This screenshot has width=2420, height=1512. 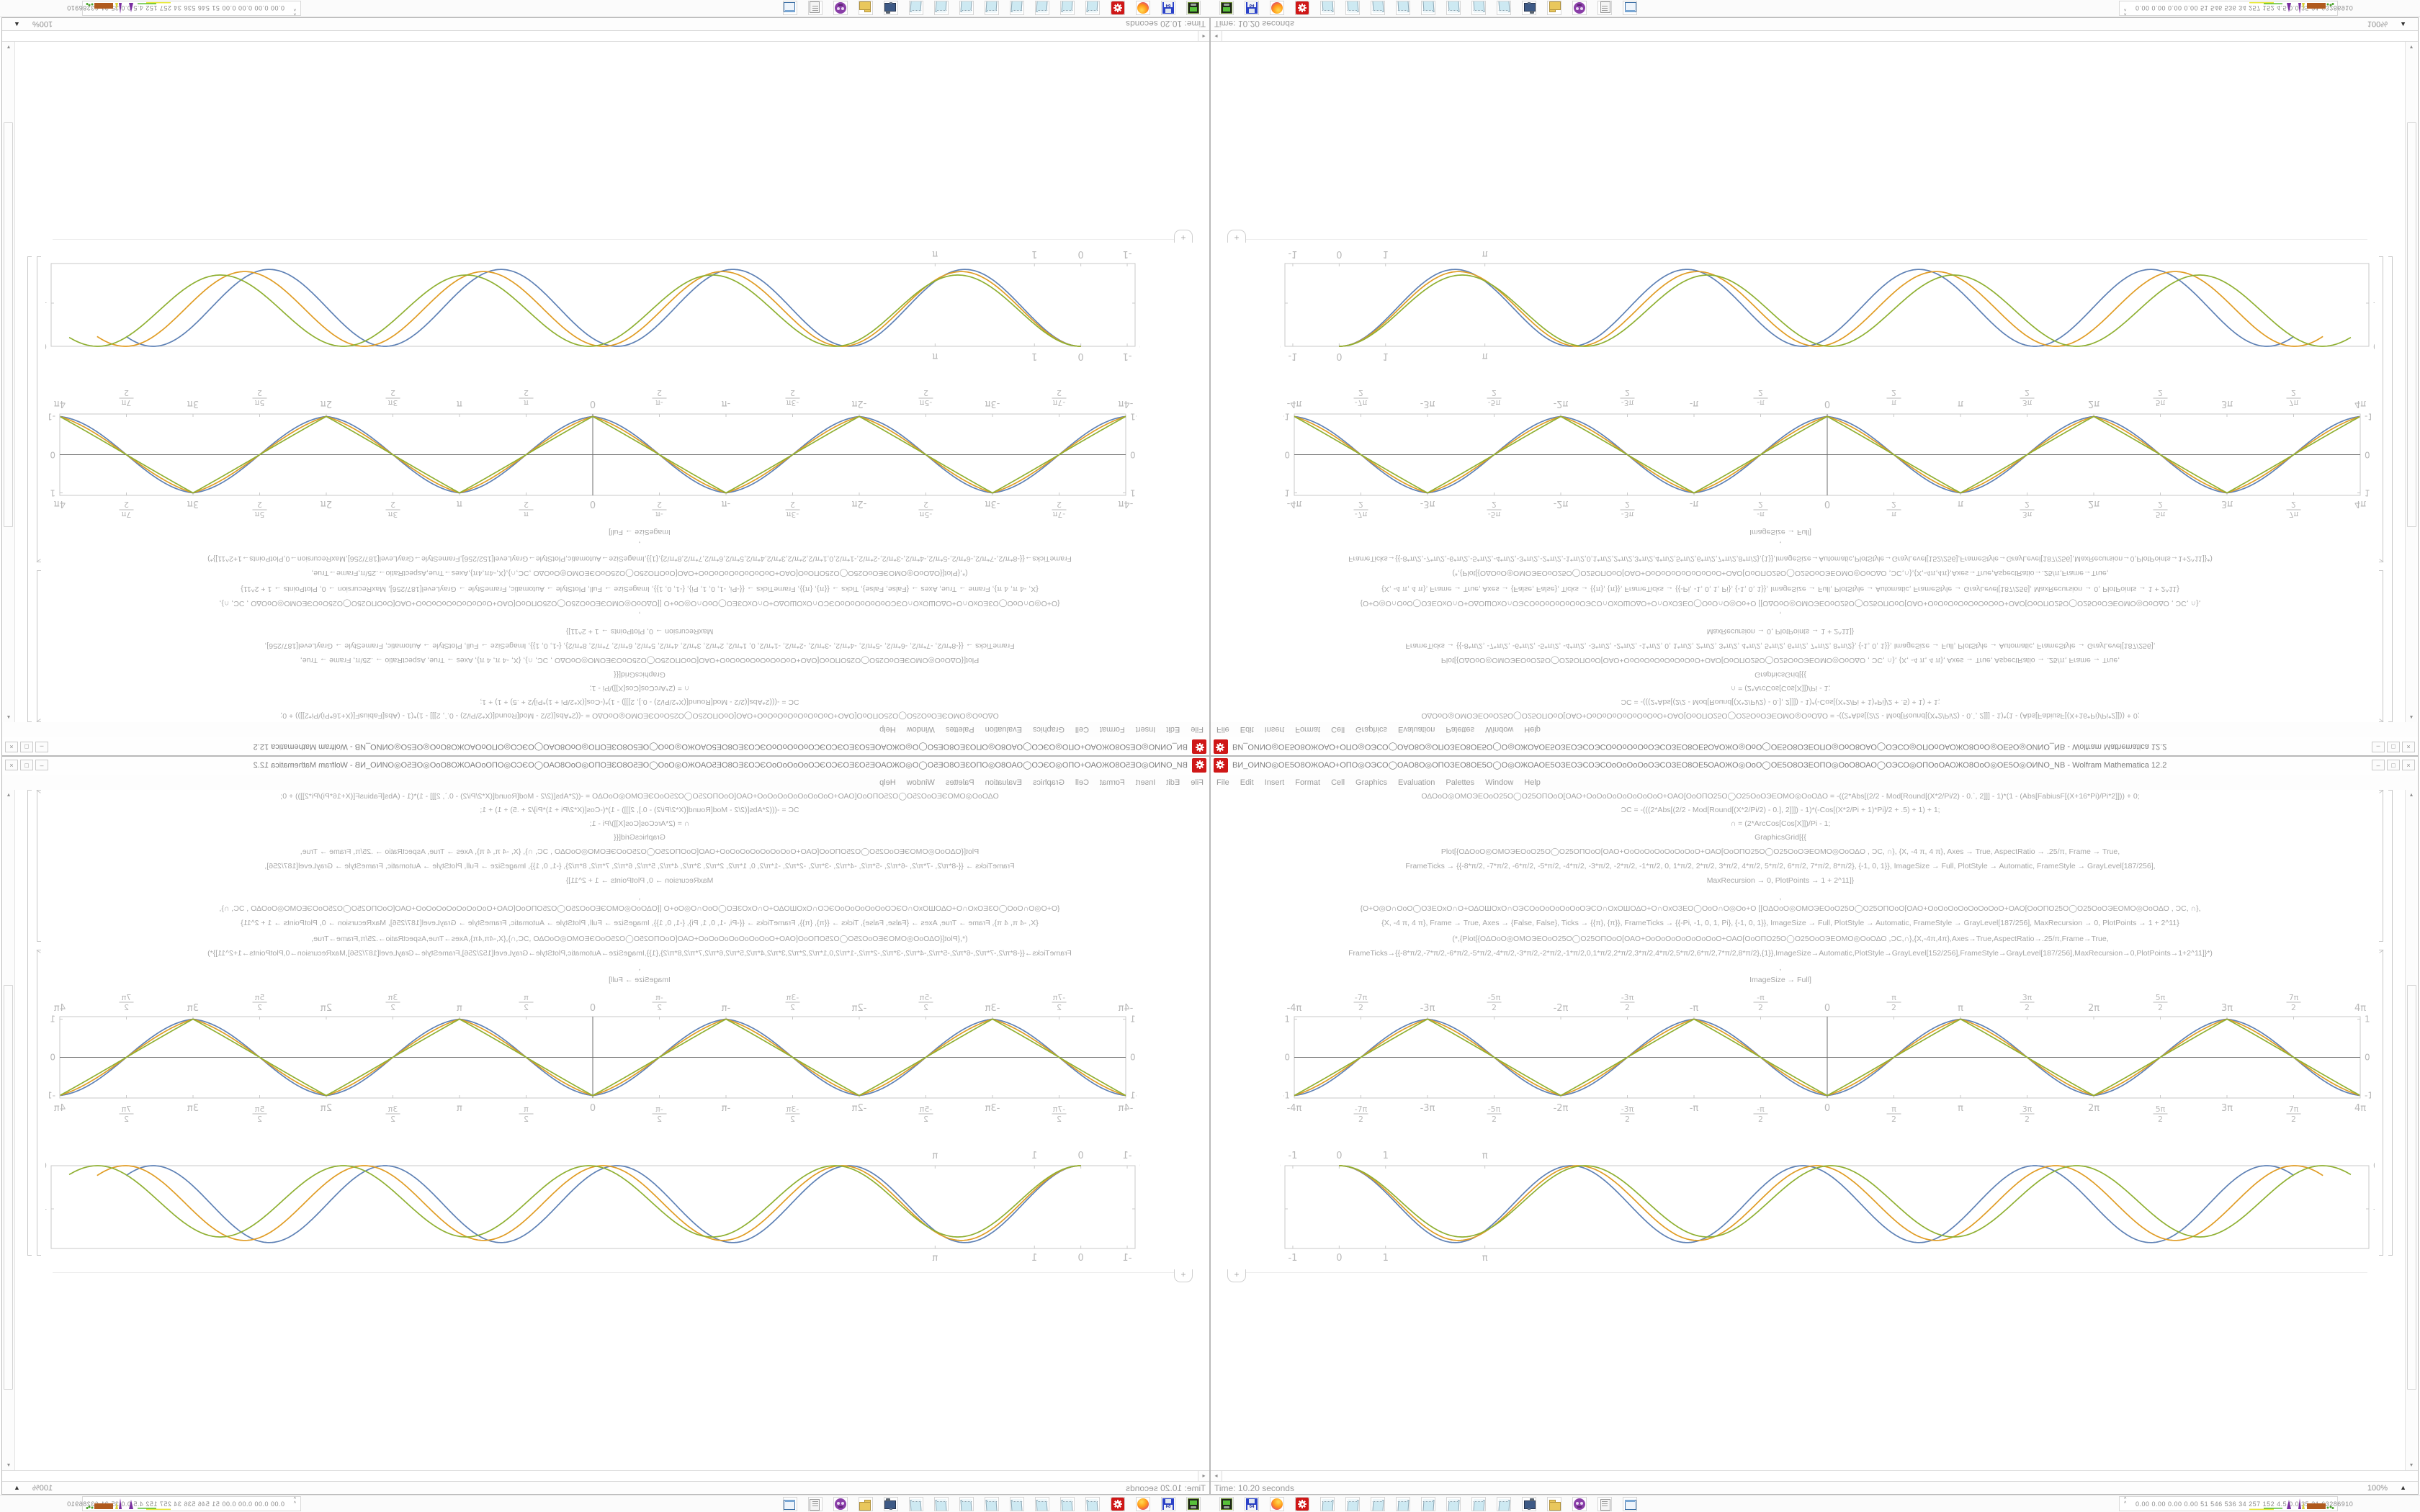 I want to click on vertical-scrollbar: ▴ ▾, so click(x=9, y=1130).